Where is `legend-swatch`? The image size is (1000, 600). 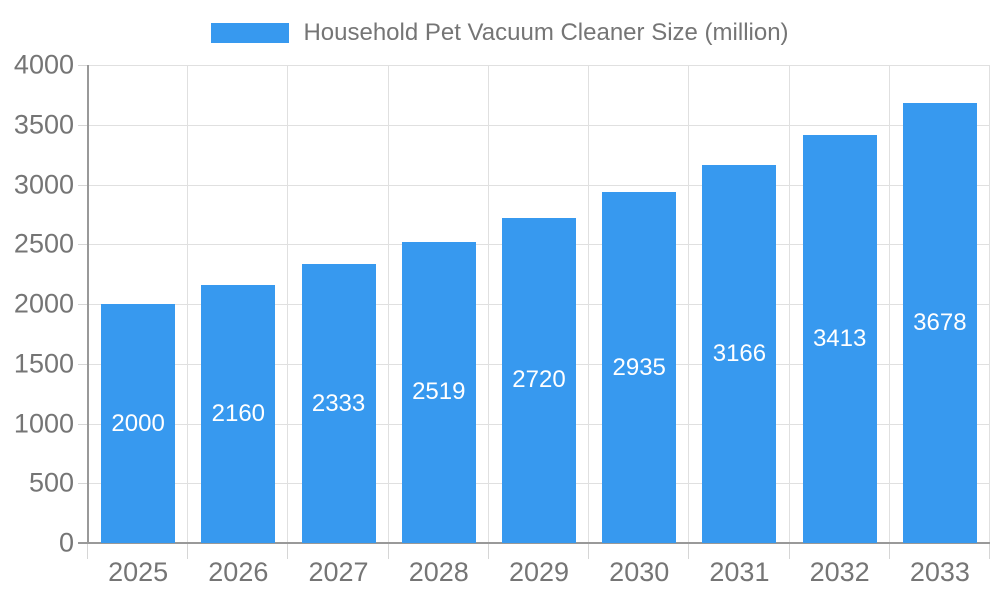 legend-swatch is located at coordinates (250, 33).